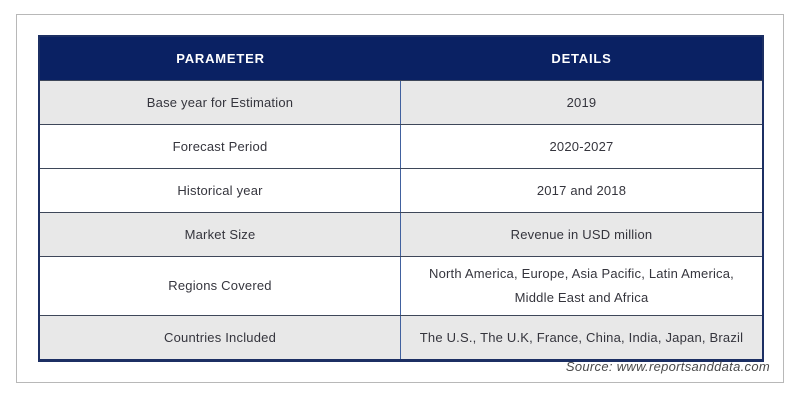 Image resolution: width=800 pixels, height=400 pixels. What do you see at coordinates (667, 366) in the screenshot?
I see `source-attribution: Source: www.reportsanddata.com` at bounding box center [667, 366].